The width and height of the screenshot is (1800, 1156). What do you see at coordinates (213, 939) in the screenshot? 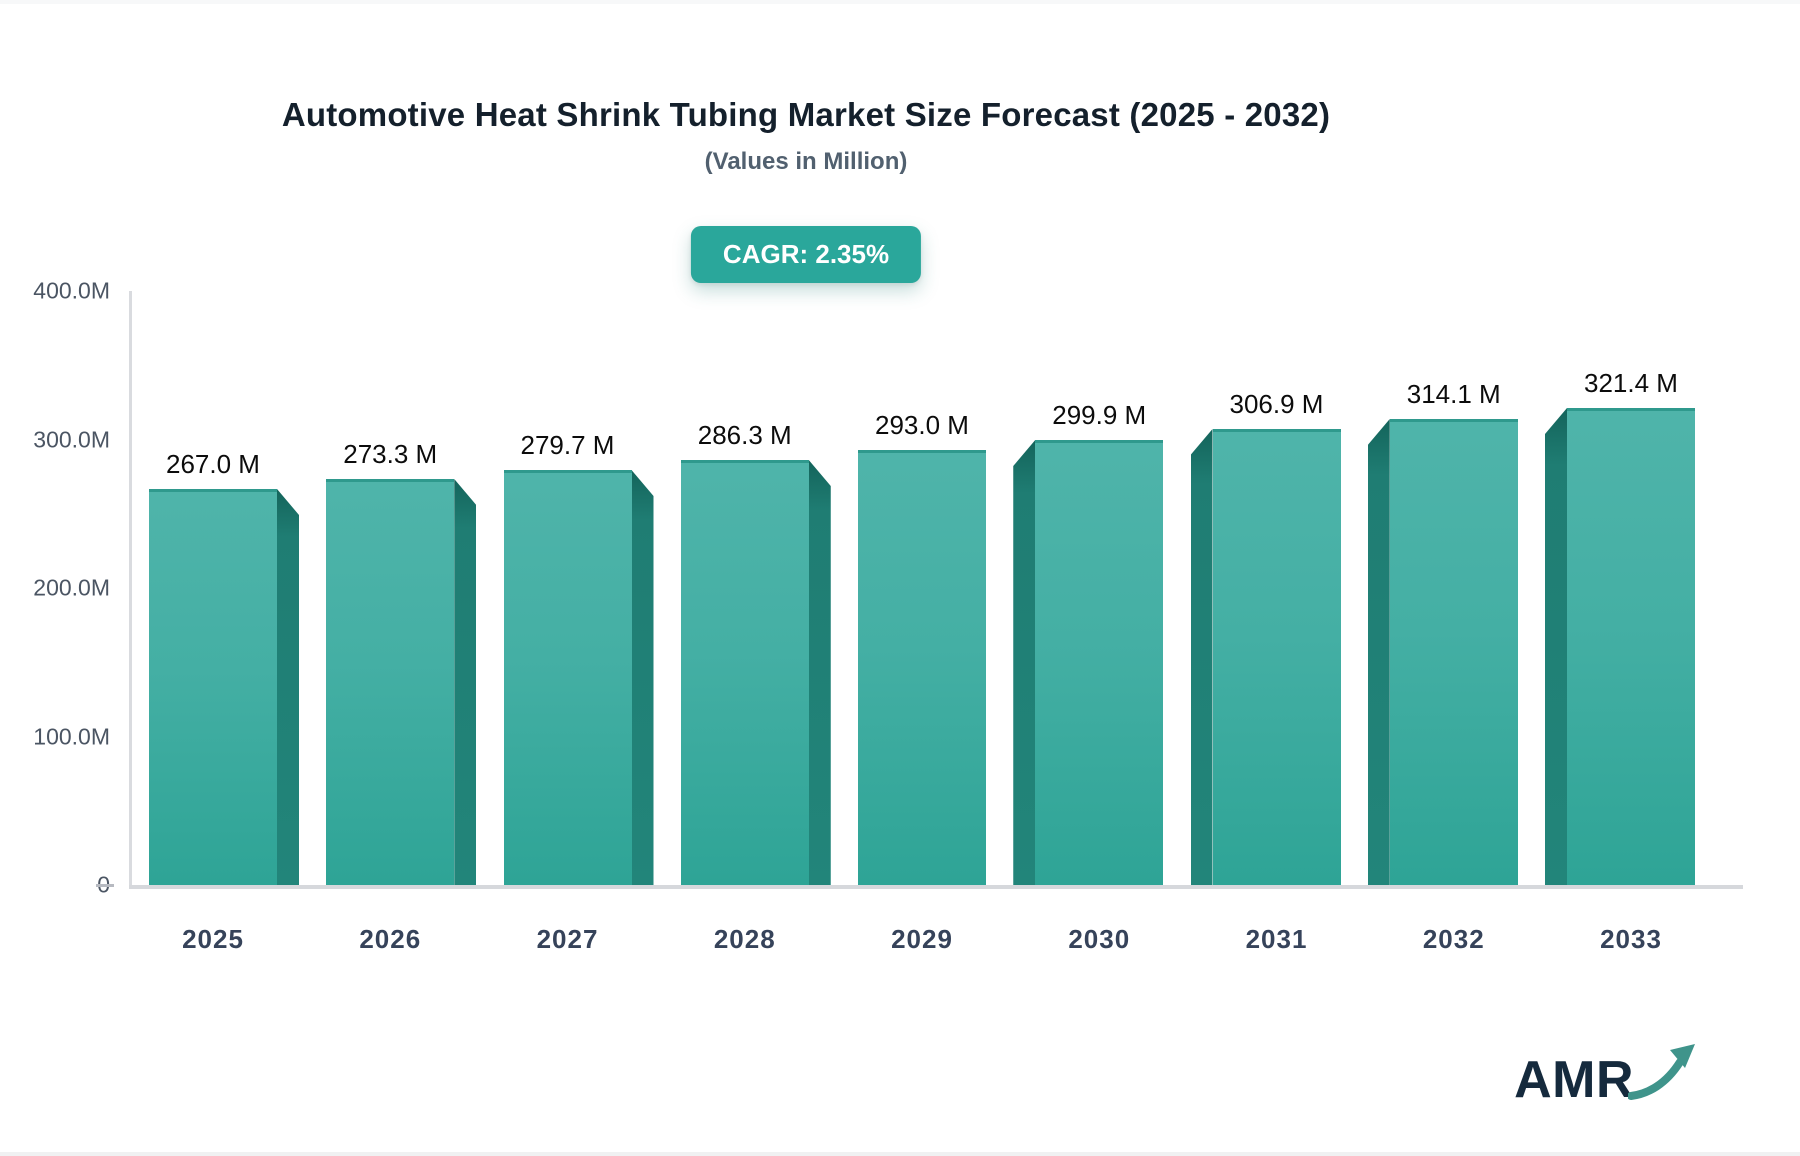
I see `x-axis-label-2025: 2025` at bounding box center [213, 939].